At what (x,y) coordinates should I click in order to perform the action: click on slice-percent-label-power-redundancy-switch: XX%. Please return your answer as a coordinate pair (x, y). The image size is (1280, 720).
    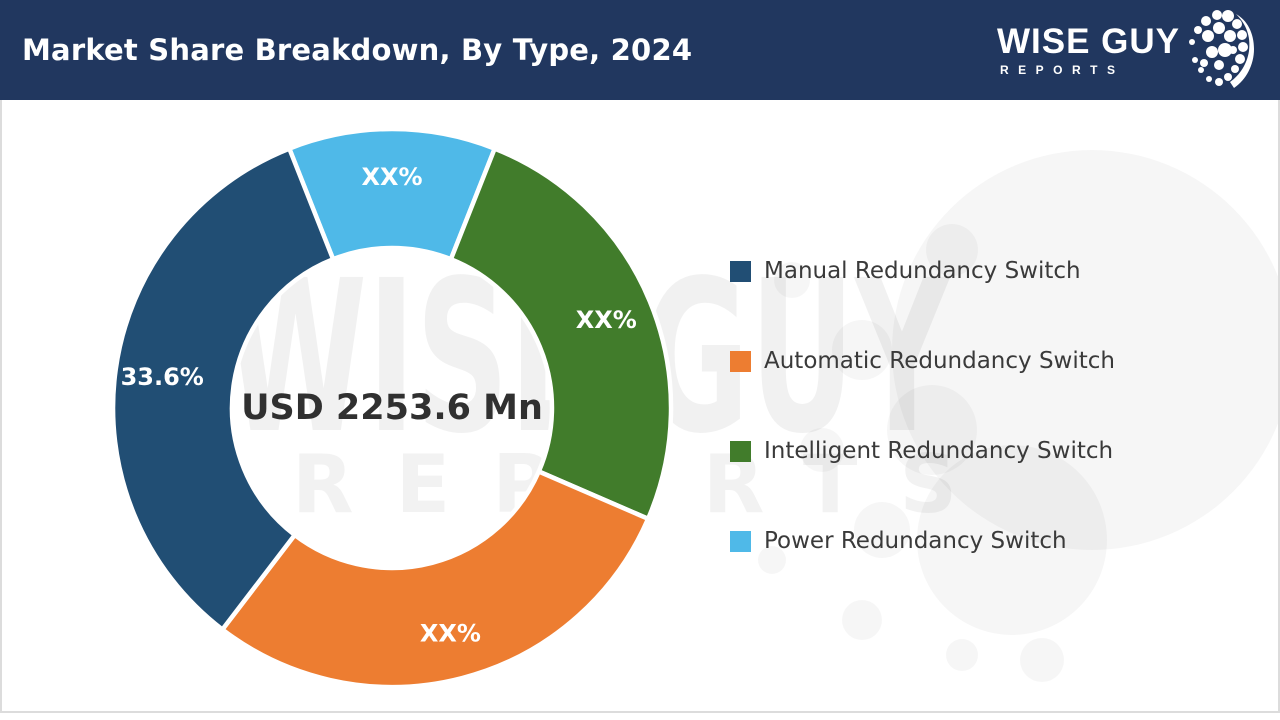
    Looking at the image, I should click on (391, 177).